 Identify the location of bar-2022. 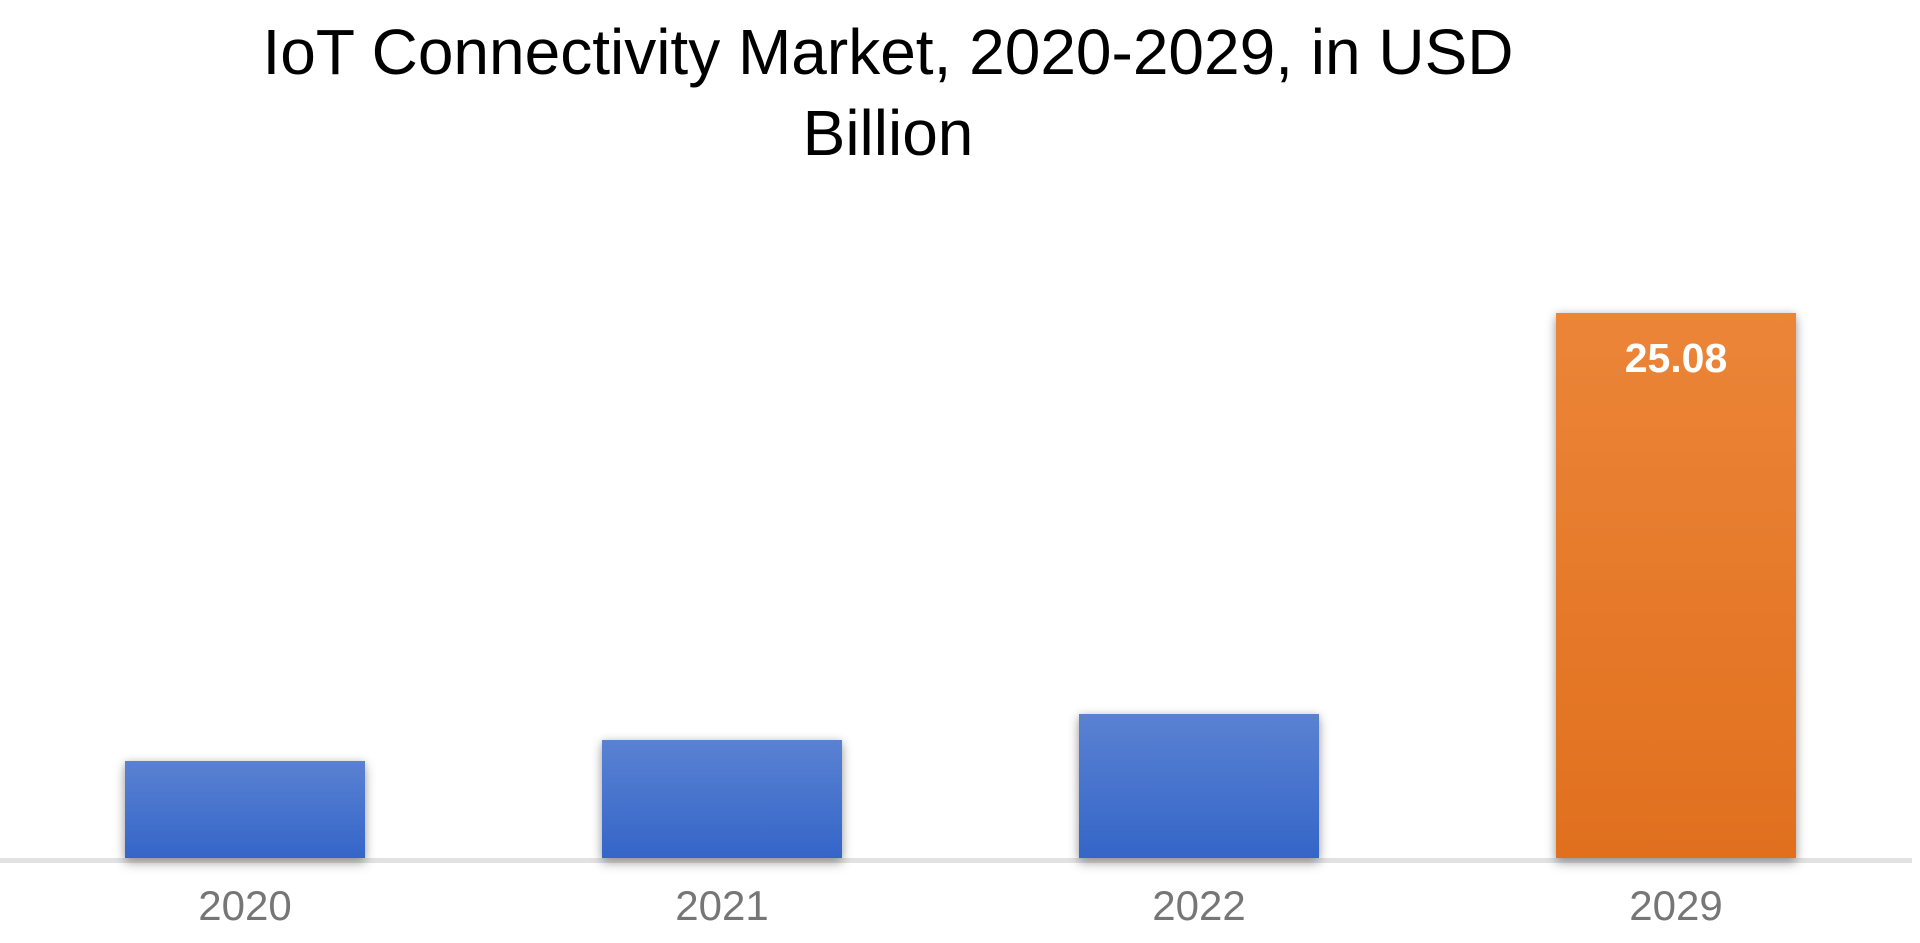
(1199, 786).